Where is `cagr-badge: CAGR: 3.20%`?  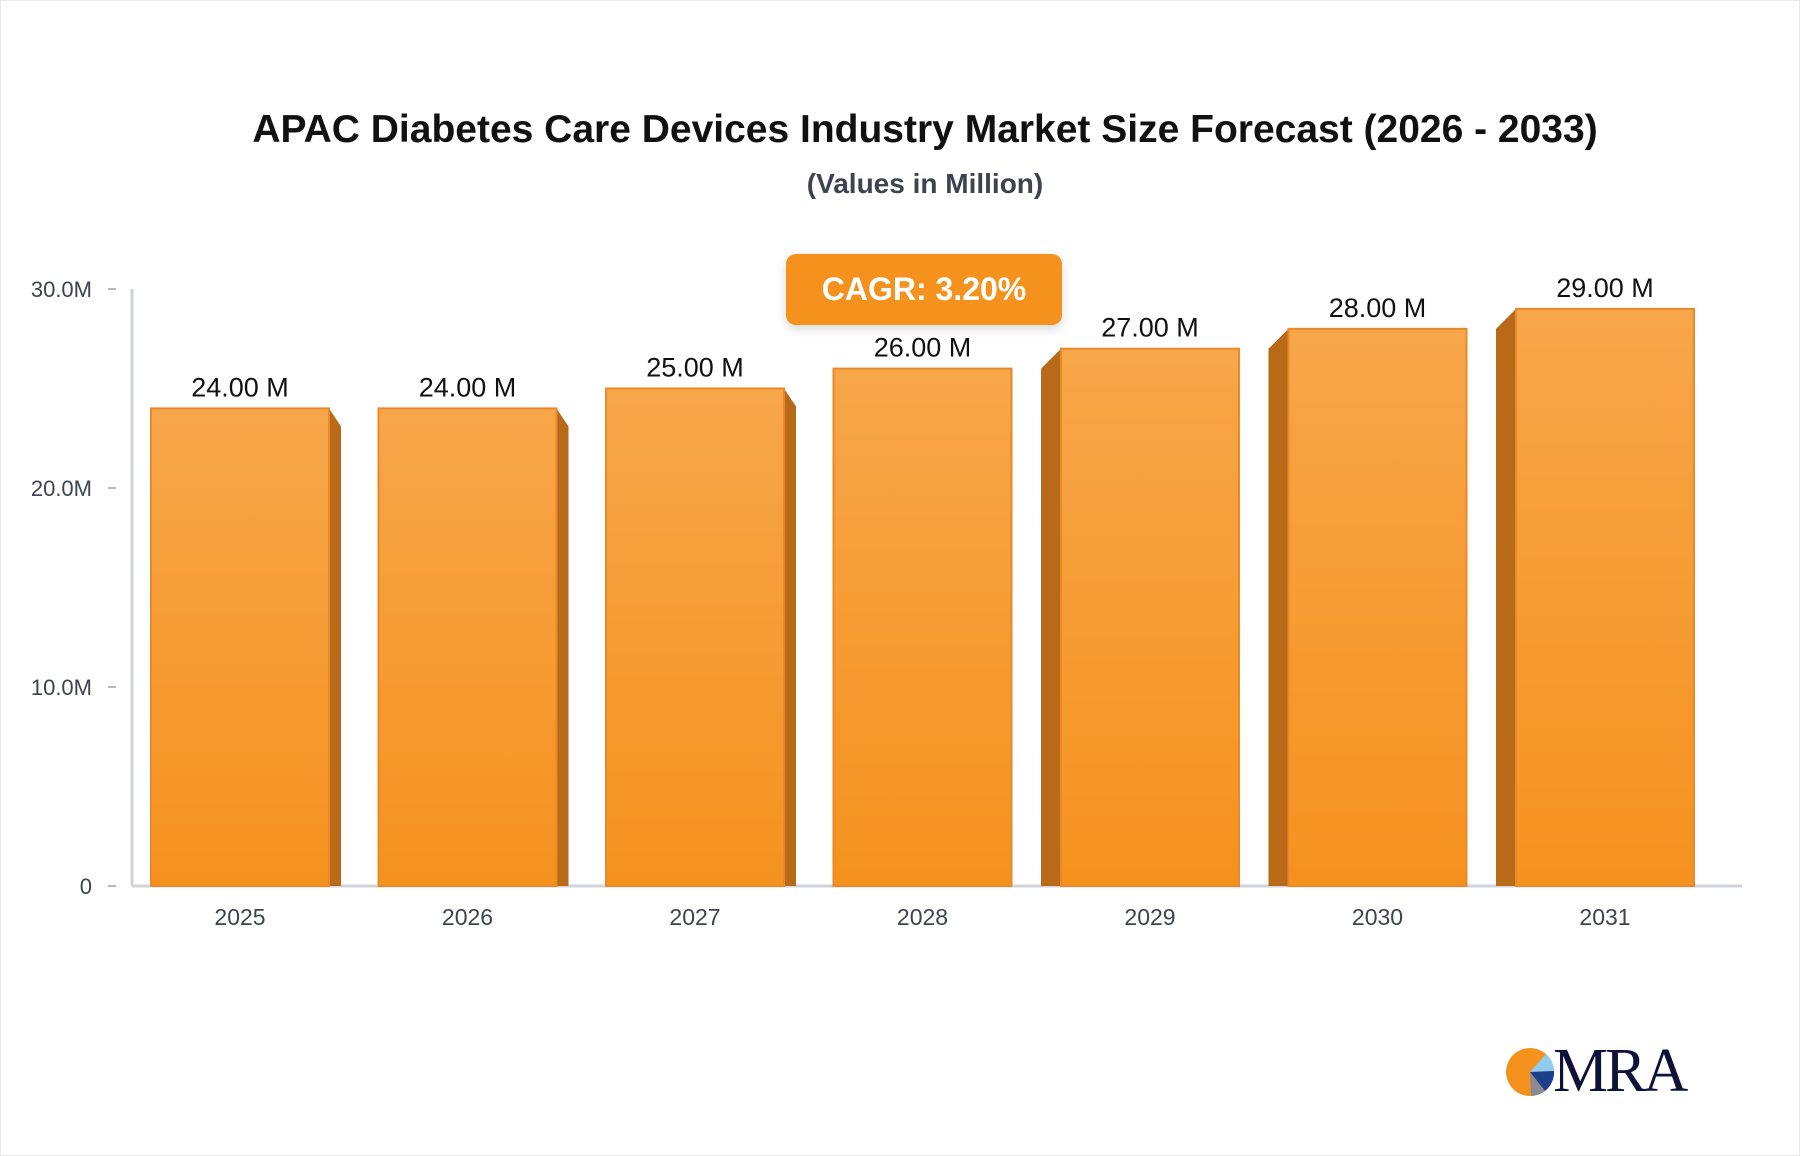 cagr-badge: CAGR: 3.20% is located at coordinates (924, 289).